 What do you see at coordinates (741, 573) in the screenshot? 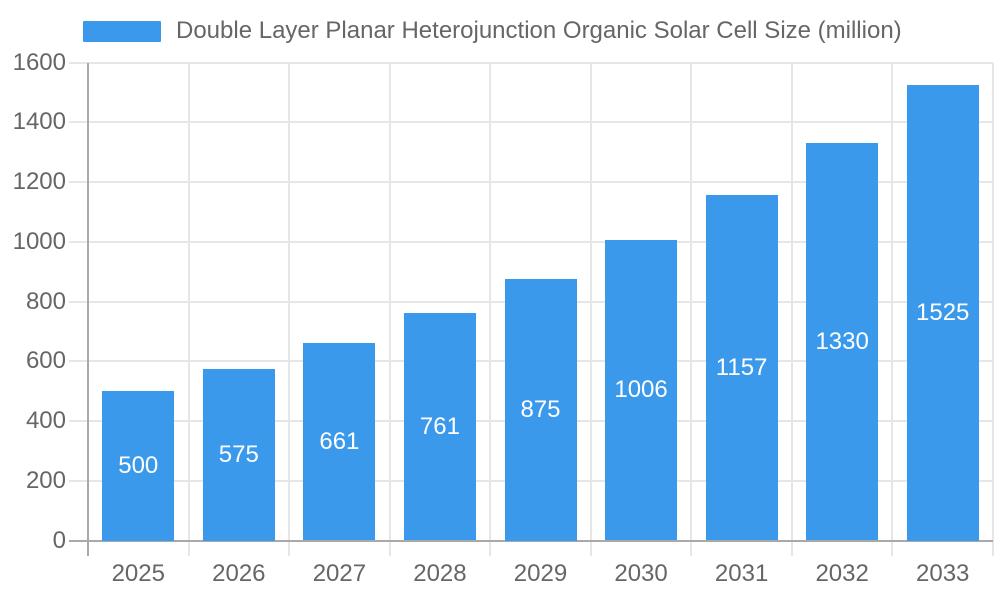
I see `x-tick-label: 2031` at bounding box center [741, 573].